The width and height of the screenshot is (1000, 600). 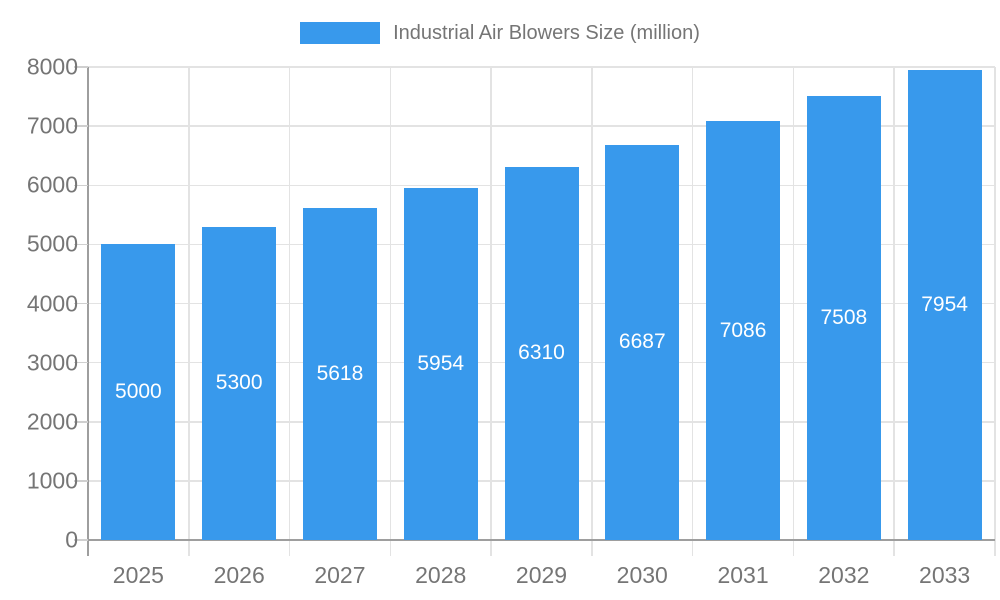 I want to click on y-axis-label: 3000, so click(x=52, y=362).